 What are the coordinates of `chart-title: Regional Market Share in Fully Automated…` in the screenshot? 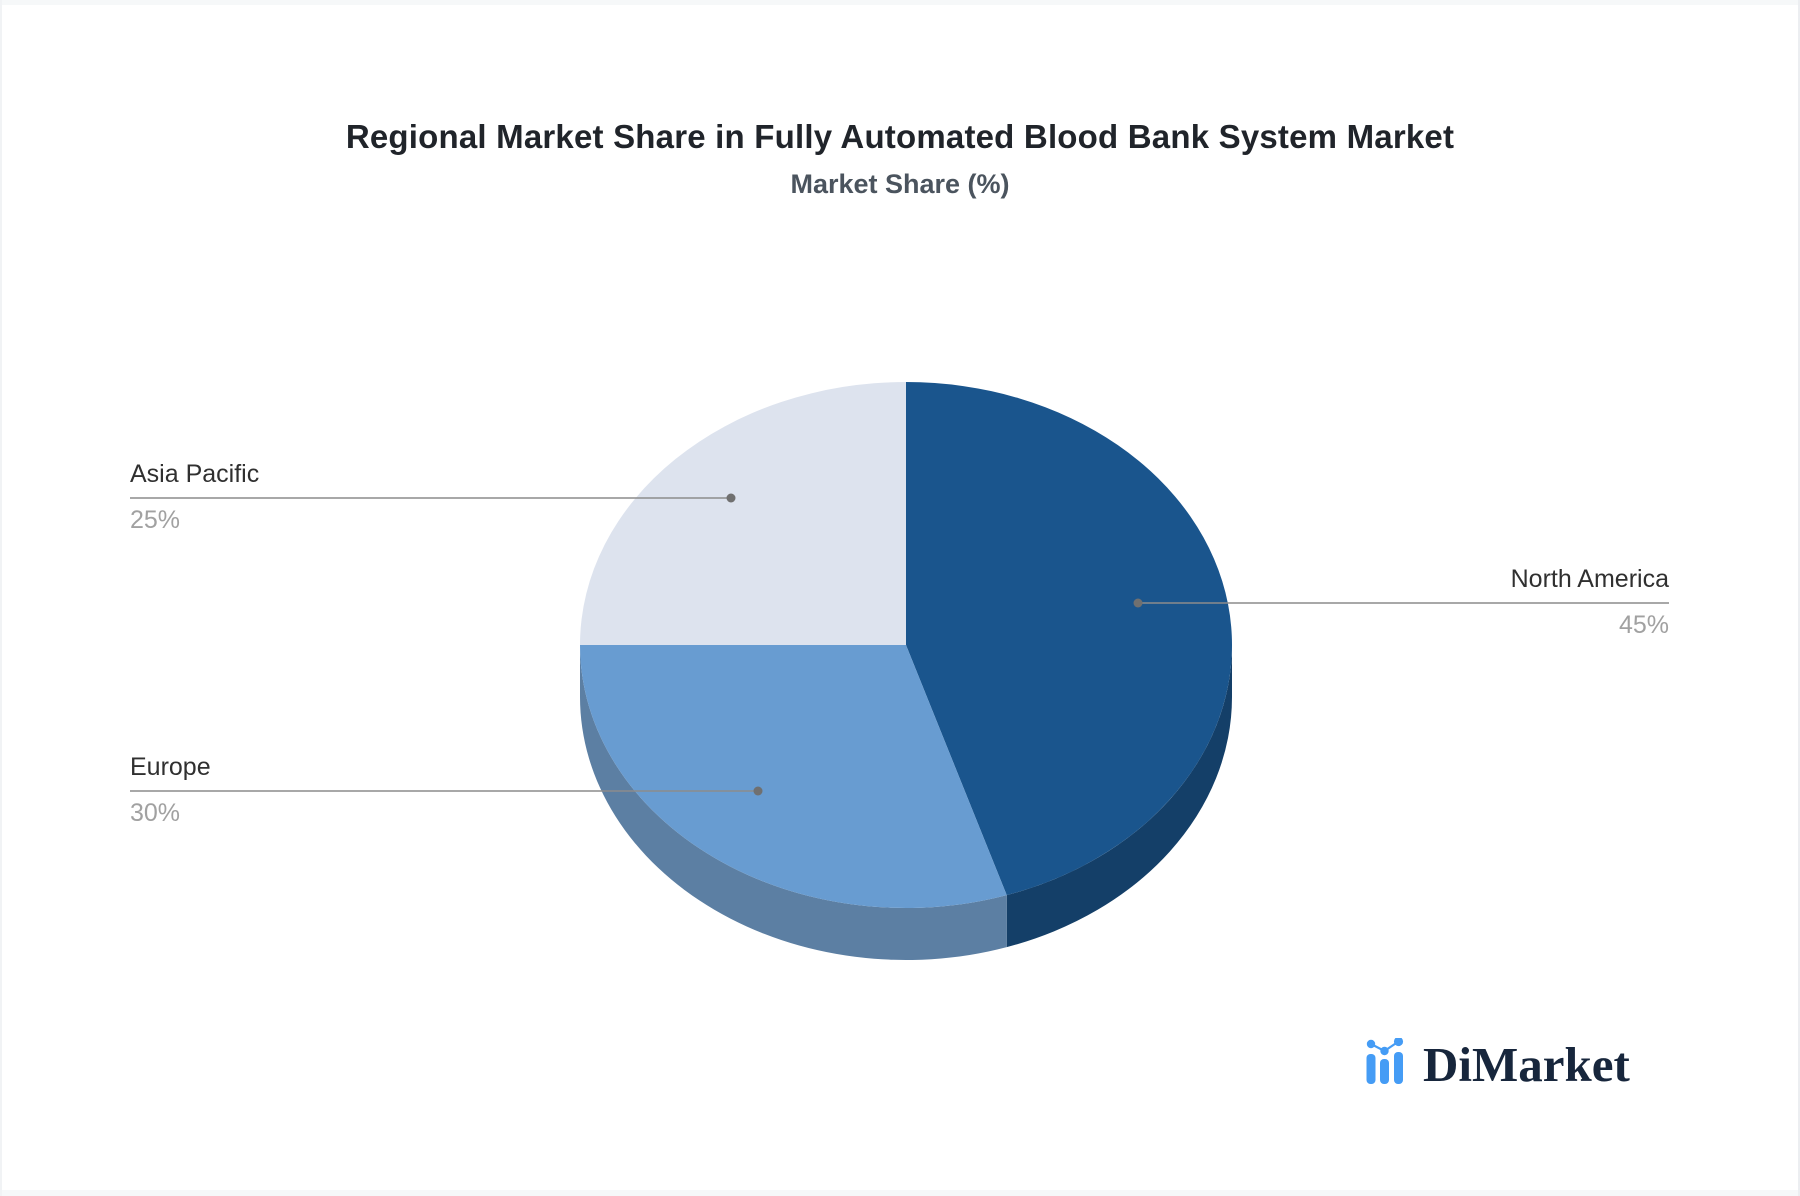 It's located at (900, 136).